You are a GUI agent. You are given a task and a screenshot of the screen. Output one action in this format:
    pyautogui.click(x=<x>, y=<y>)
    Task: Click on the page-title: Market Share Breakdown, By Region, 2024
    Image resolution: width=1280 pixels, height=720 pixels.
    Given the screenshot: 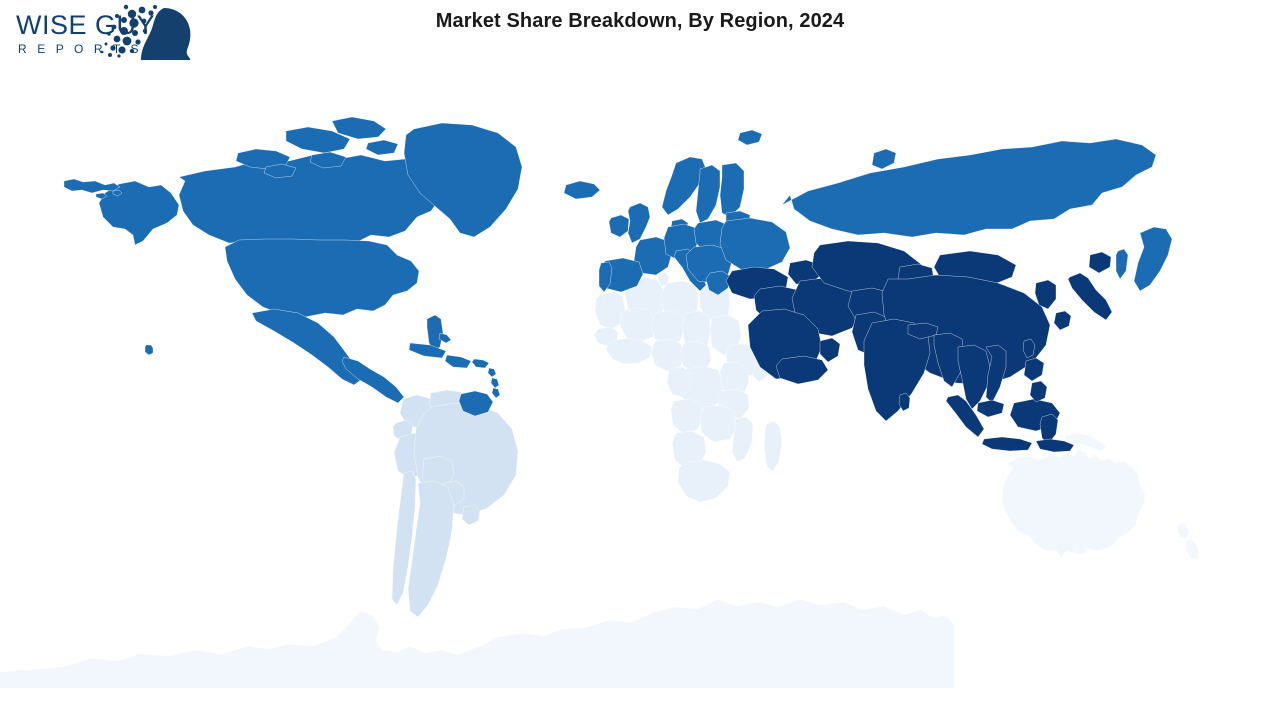 What is the action you would take?
    pyautogui.click(x=640, y=21)
    